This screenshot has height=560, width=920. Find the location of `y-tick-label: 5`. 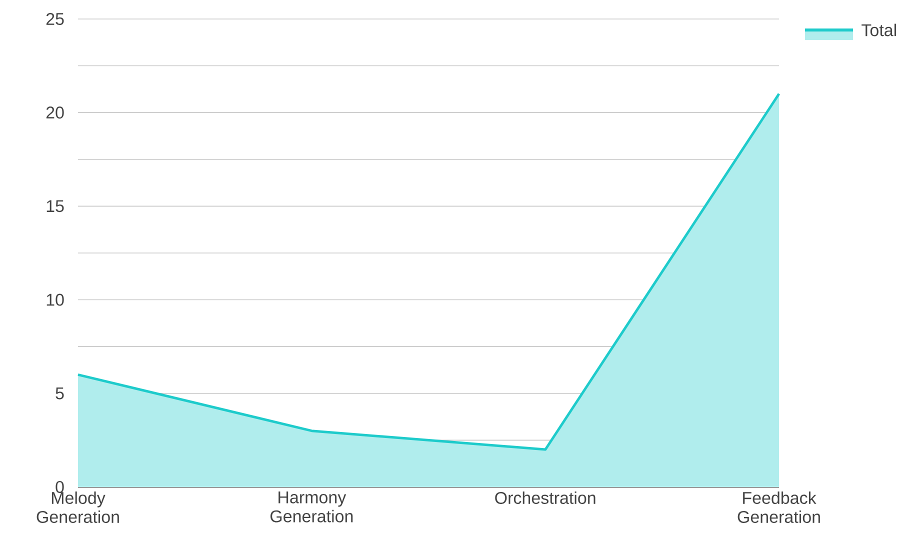

y-tick-label: 5 is located at coordinates (60, 393).